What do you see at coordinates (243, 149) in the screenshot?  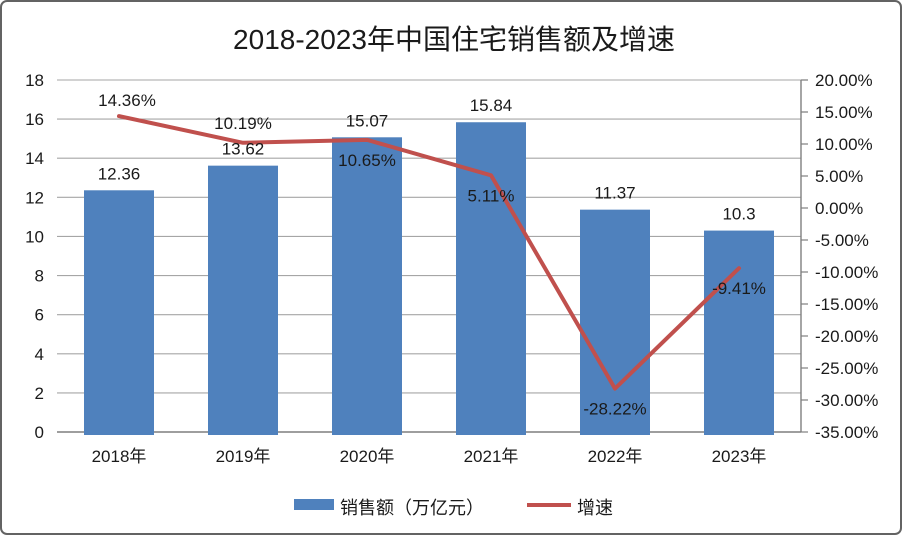 I see `bar-value-label-2019年: 13.62` at bounding box center [243, 149].